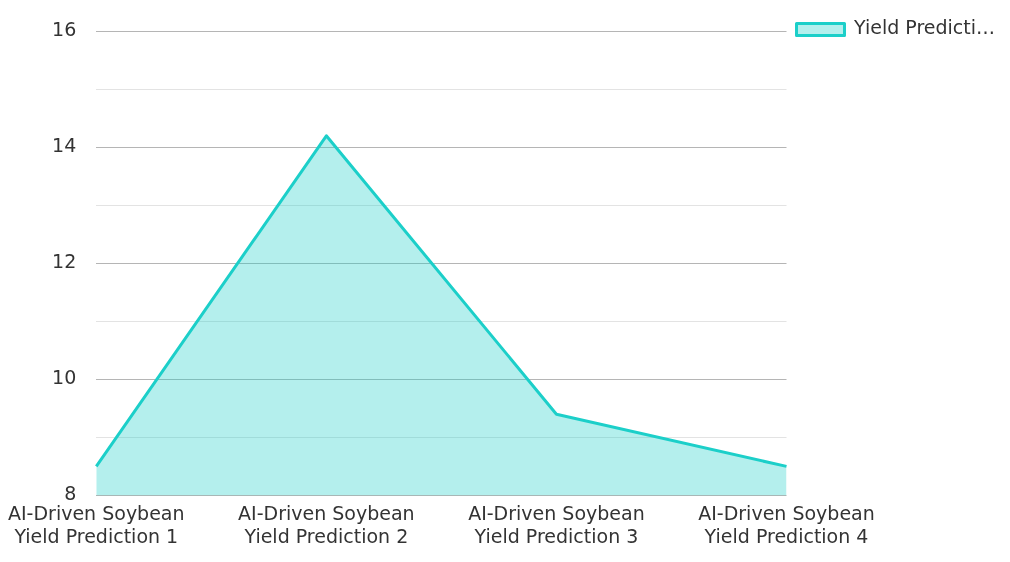 This screenshot has width=1010, height=562. Describe the element at coordinates (556, 524) in the screenshot. I see `x-tick-label: AI-Driven Soybean Yield Prediction 3` at that location.